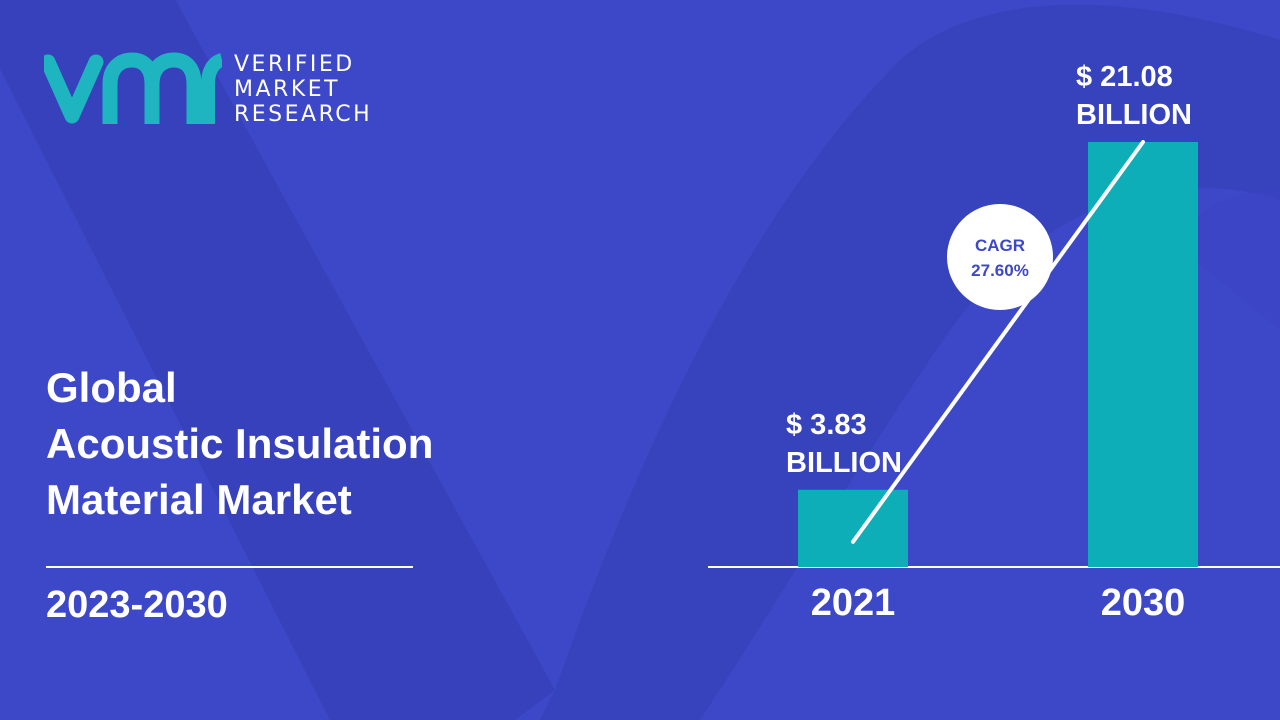 The height and width of the screenshot is (720, 1280). I want to click on x-tick-2030: 2030, so click(1143, 603).